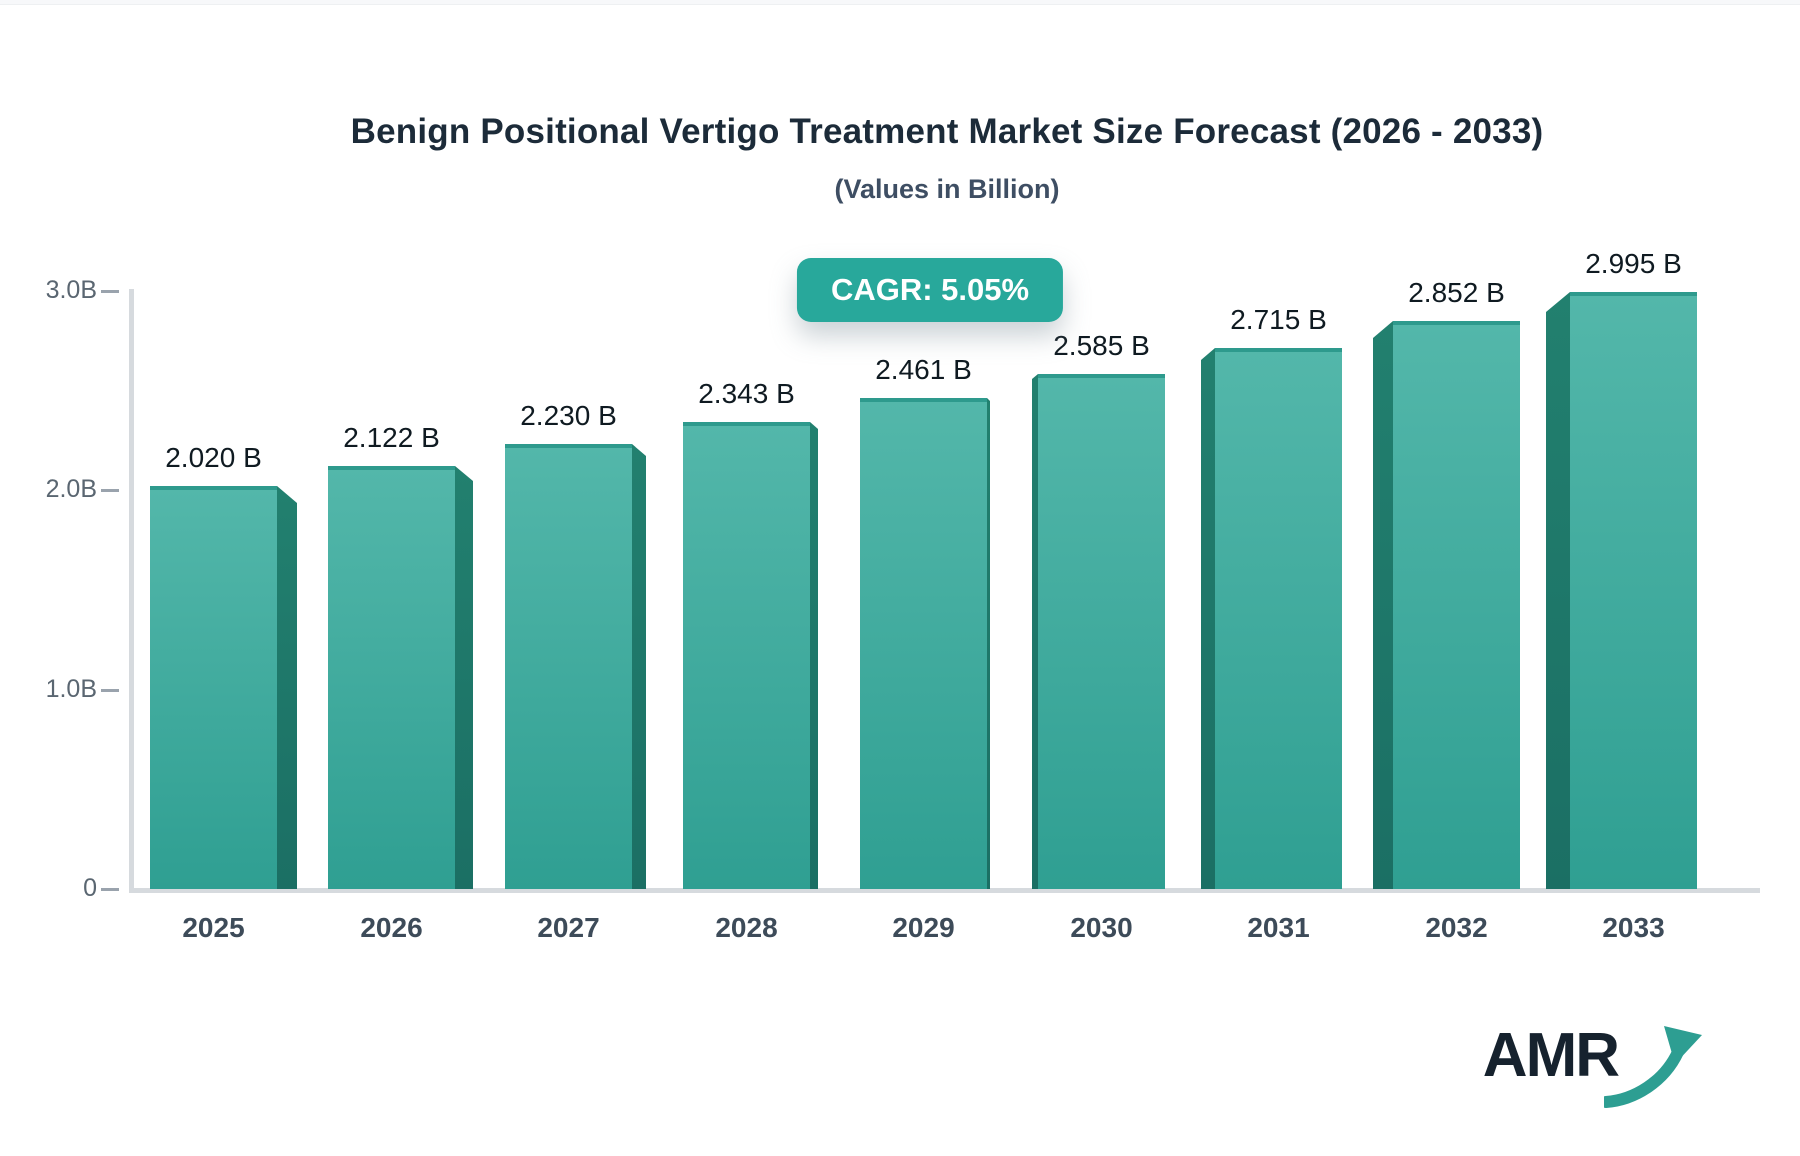 The height and width of the screenshot is (1156, 1800). Describe the element at coordinates (1278, 319) in the screenshot. I see `bar-value-label: 2.715 B` at that location.